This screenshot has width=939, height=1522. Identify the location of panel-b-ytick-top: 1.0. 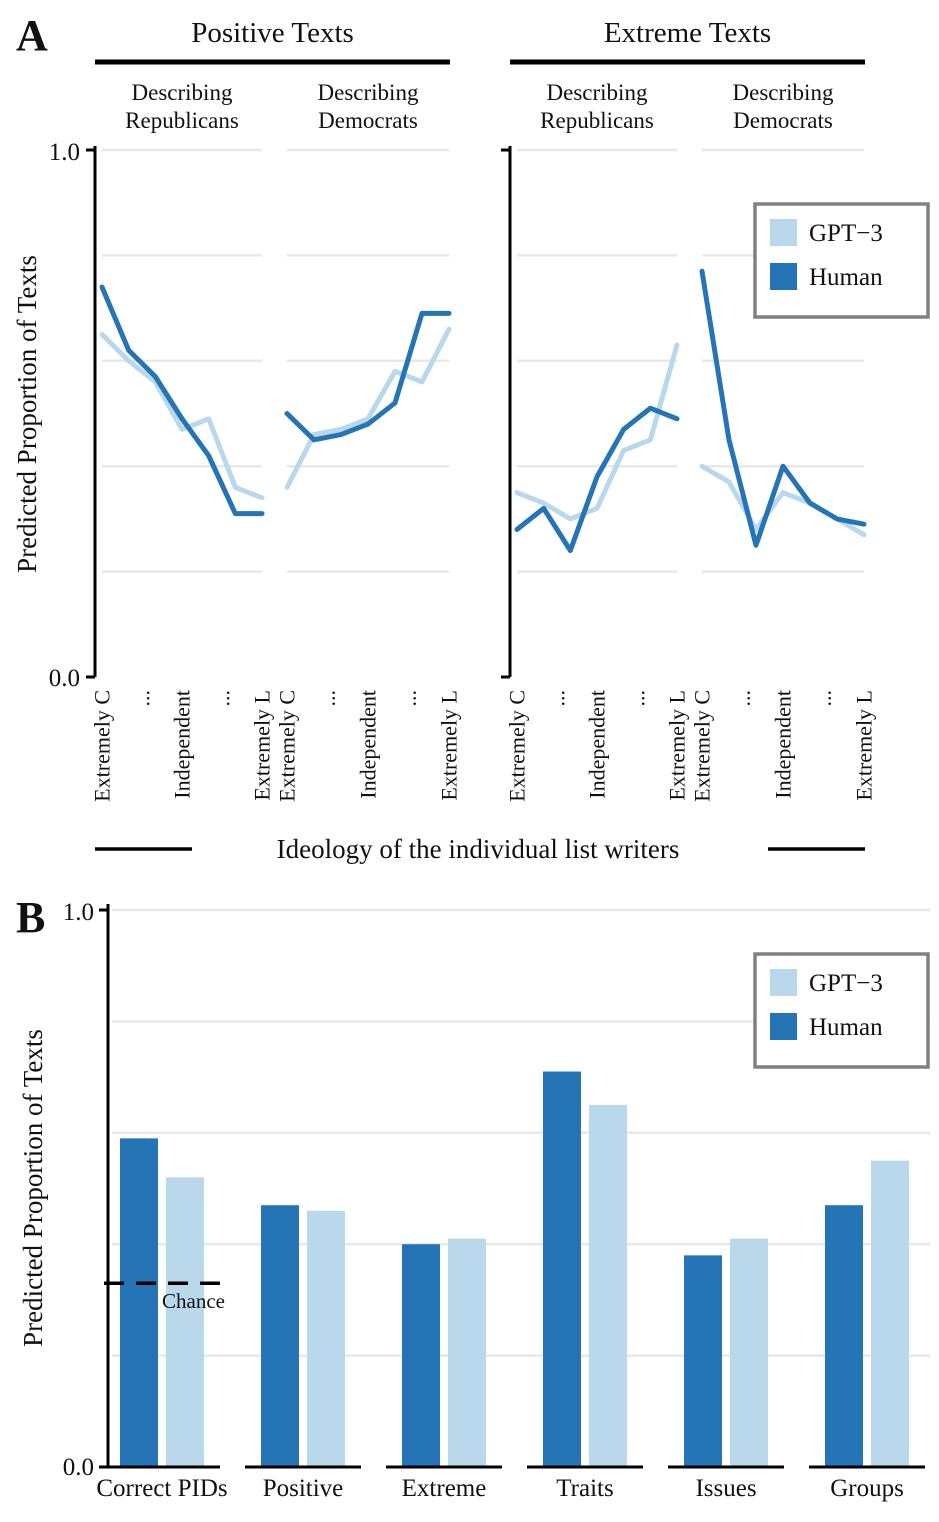
(78, 912).